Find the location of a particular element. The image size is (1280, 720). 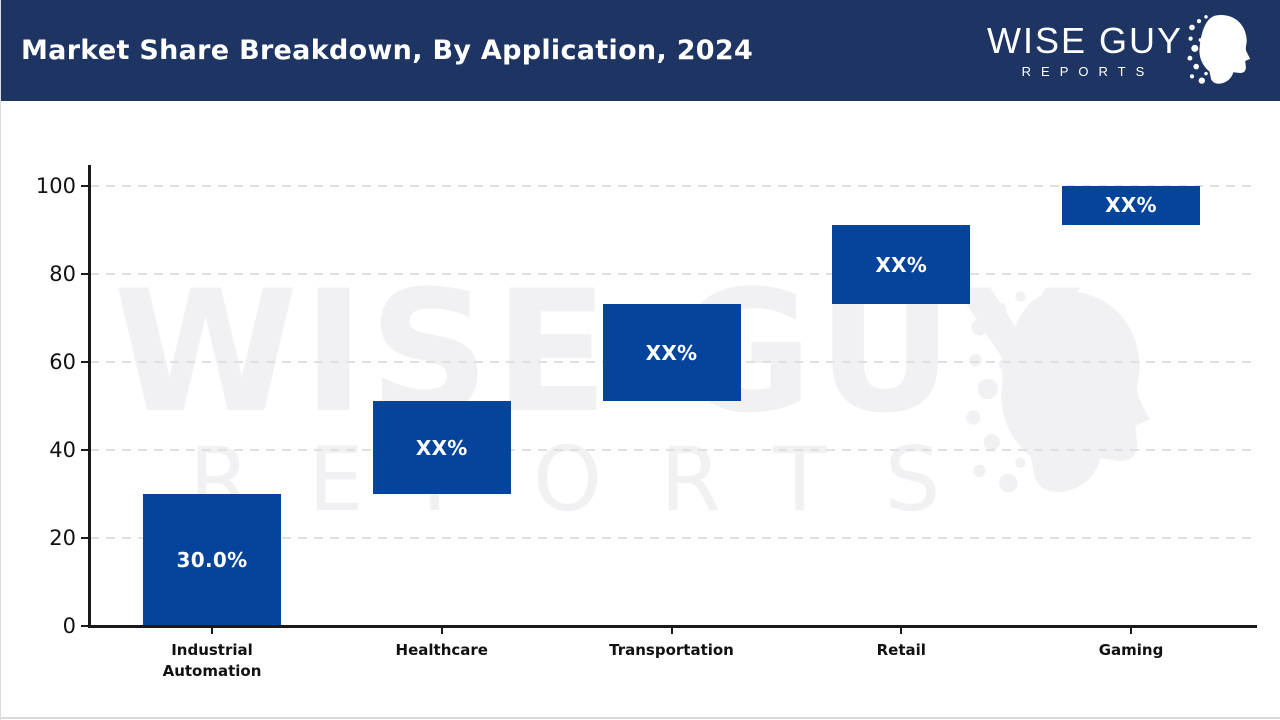

x-category-label-industrial-automation: Industrial Automation is located at coordinates (212, 660).